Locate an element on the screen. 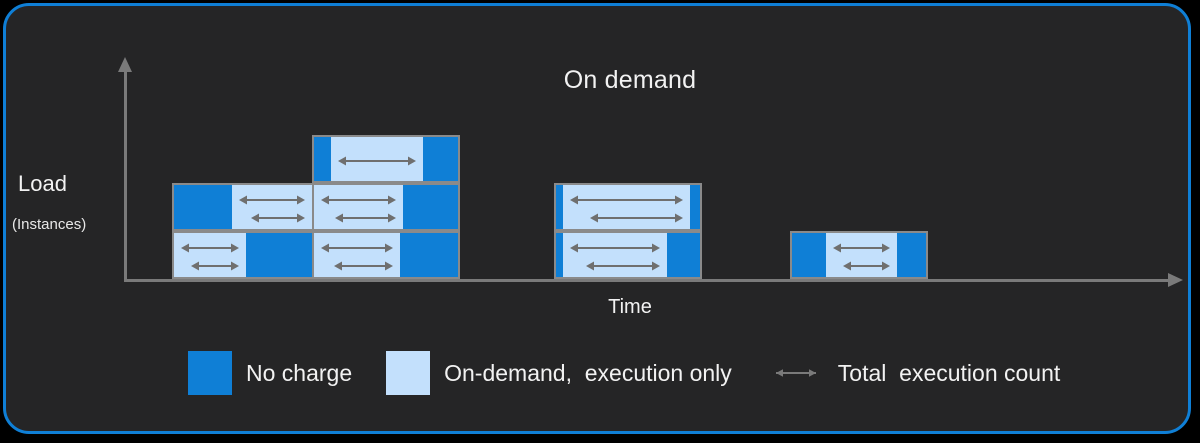 This screenshot has height=443, width=1200. legend-item-on-demand: On-demand, execution only is located at coordinates (559, 373).